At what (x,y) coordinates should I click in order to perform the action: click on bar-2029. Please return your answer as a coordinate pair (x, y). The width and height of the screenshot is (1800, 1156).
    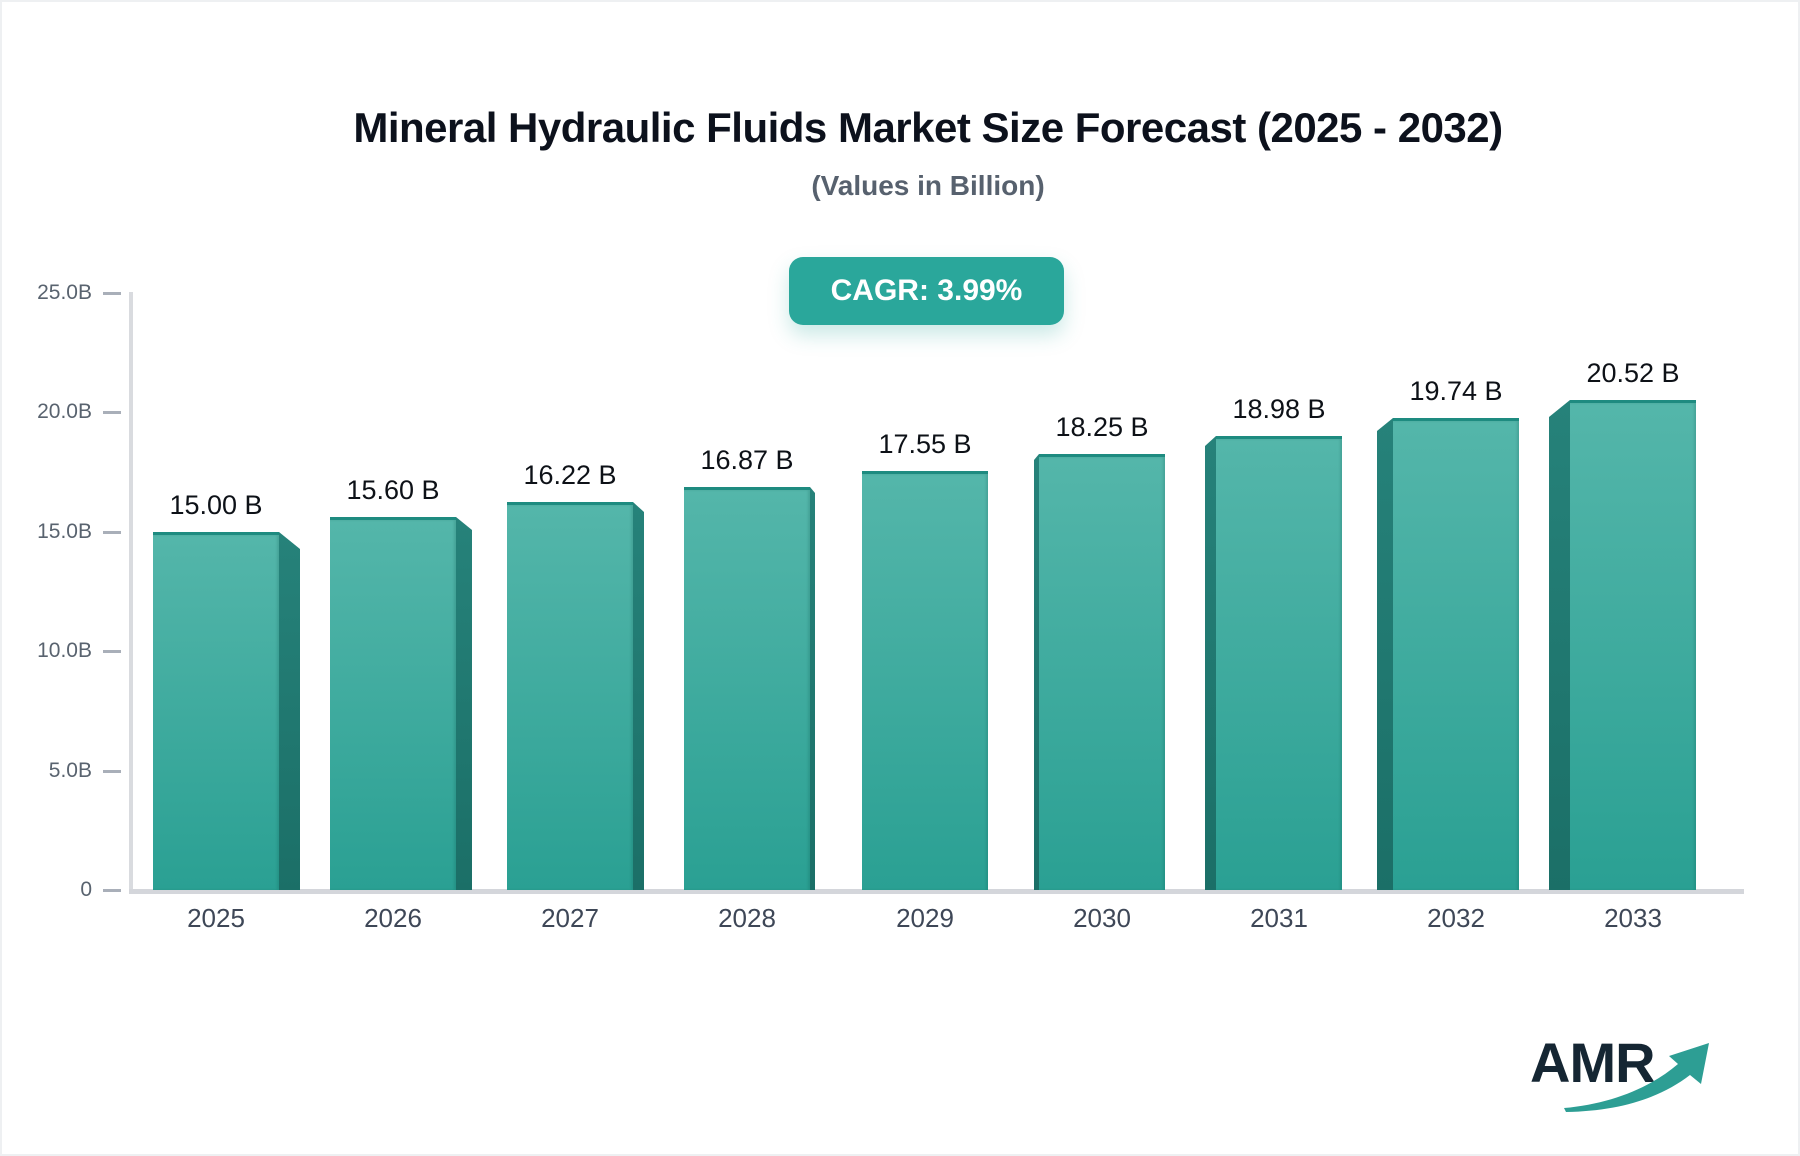
    Looking at the image, I should click on (925, 680).